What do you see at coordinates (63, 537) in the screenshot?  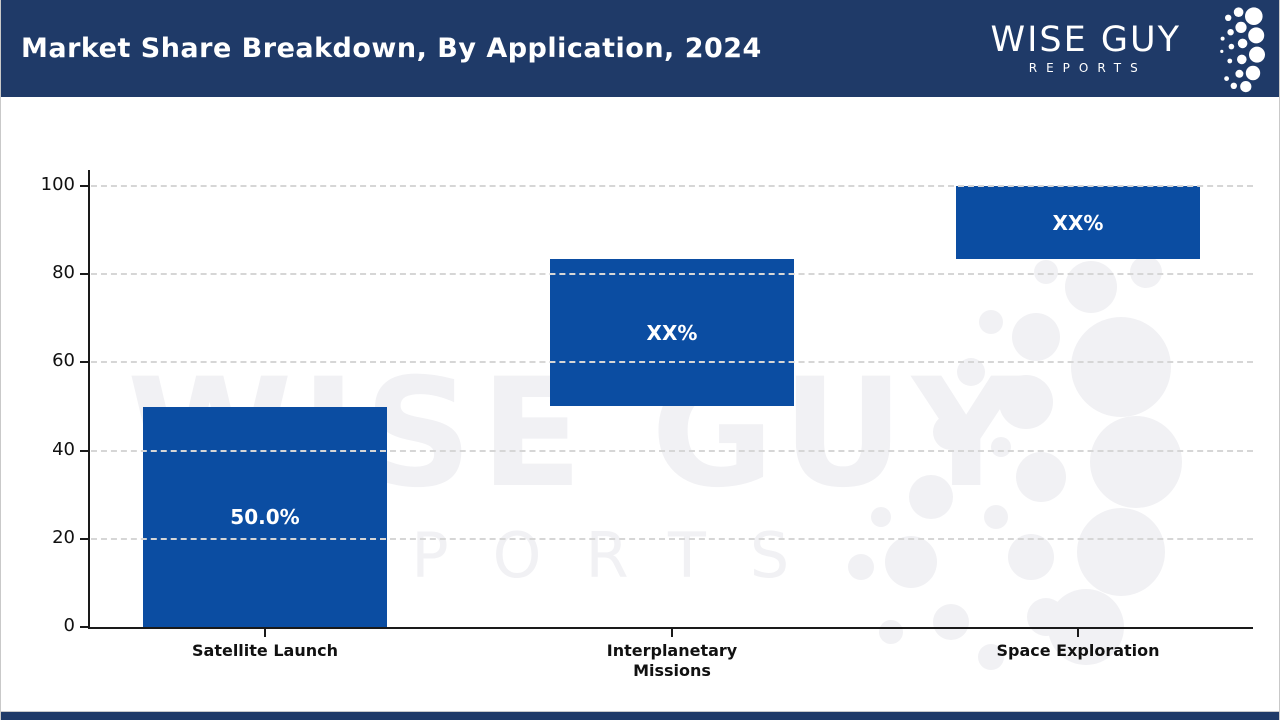 I see `y-tick-label-20: 20` at bounding box center [63, 537].